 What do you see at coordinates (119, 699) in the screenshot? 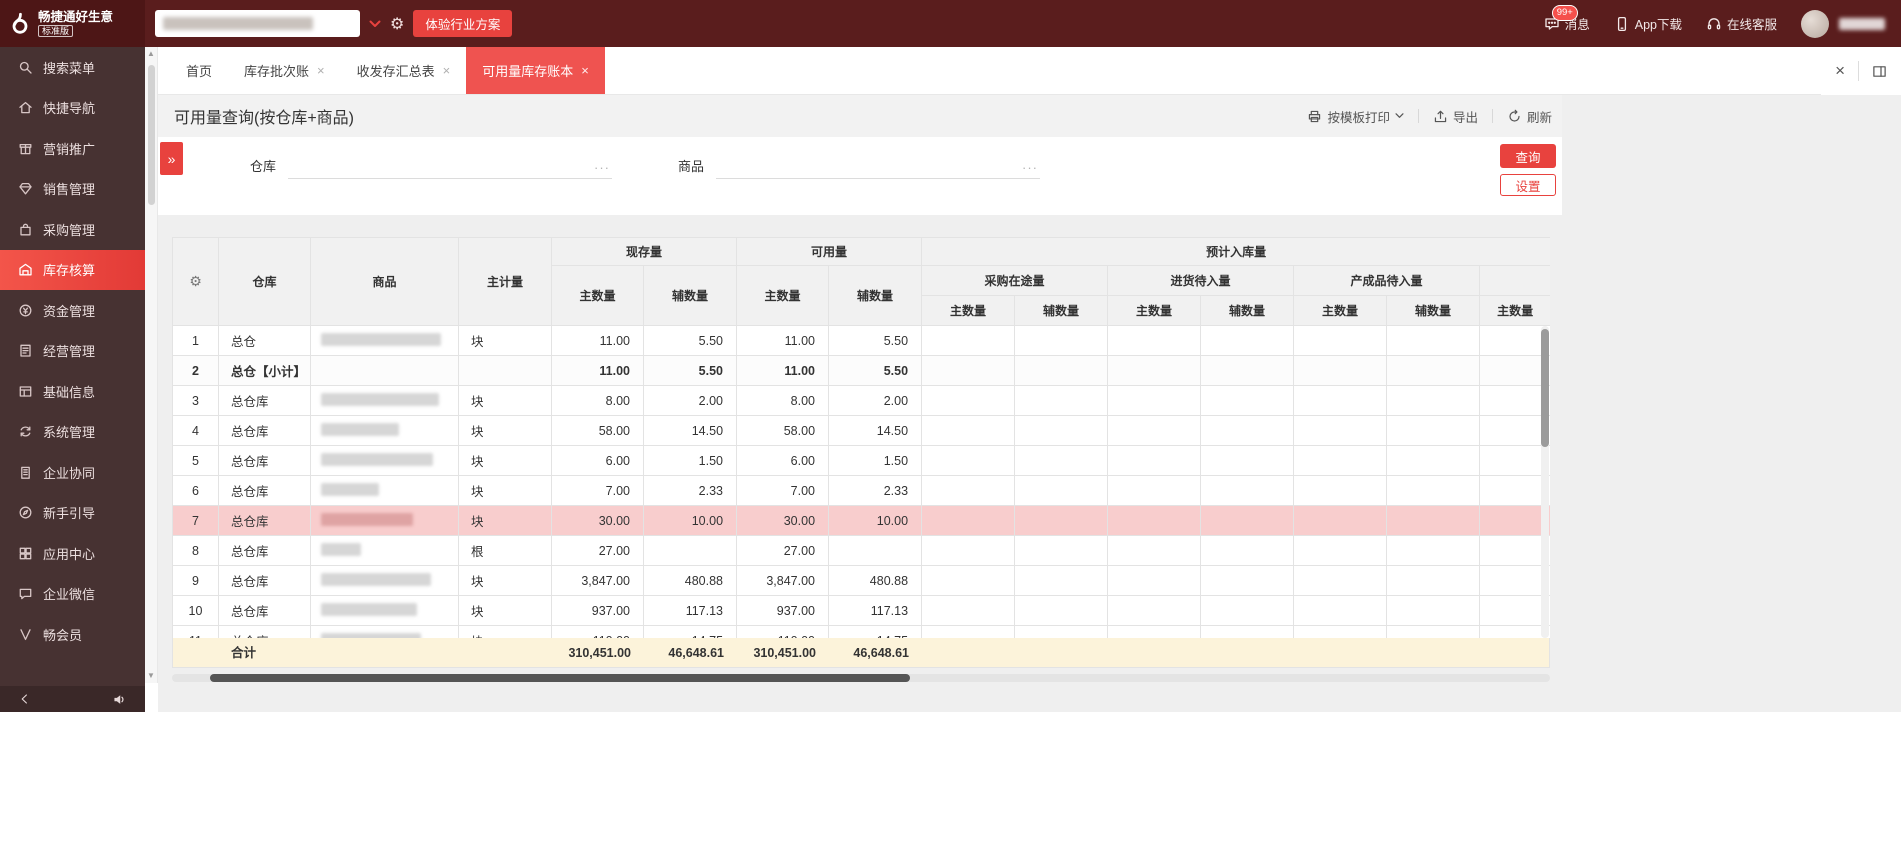
I see `speaker-icon` at bounding box center [119, 699].